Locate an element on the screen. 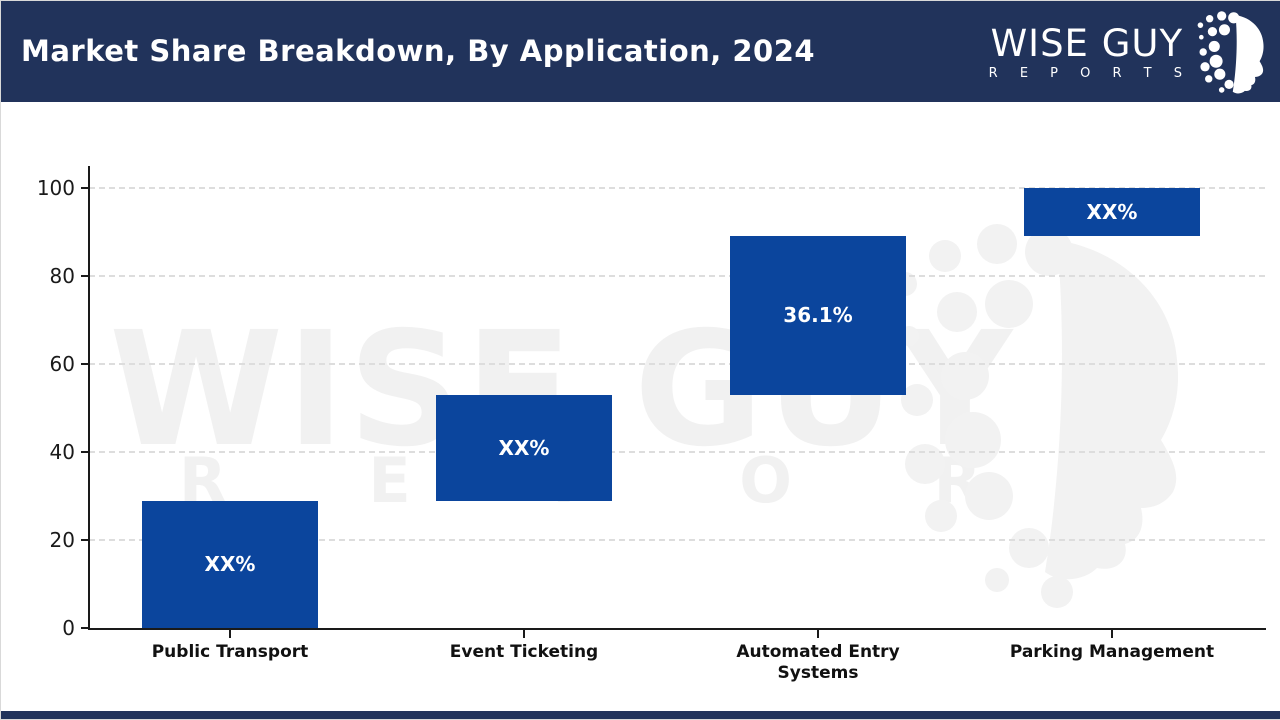 The height and width of the screenshot is (720, 1280). footer-bar is located at coordinates (640, 715).